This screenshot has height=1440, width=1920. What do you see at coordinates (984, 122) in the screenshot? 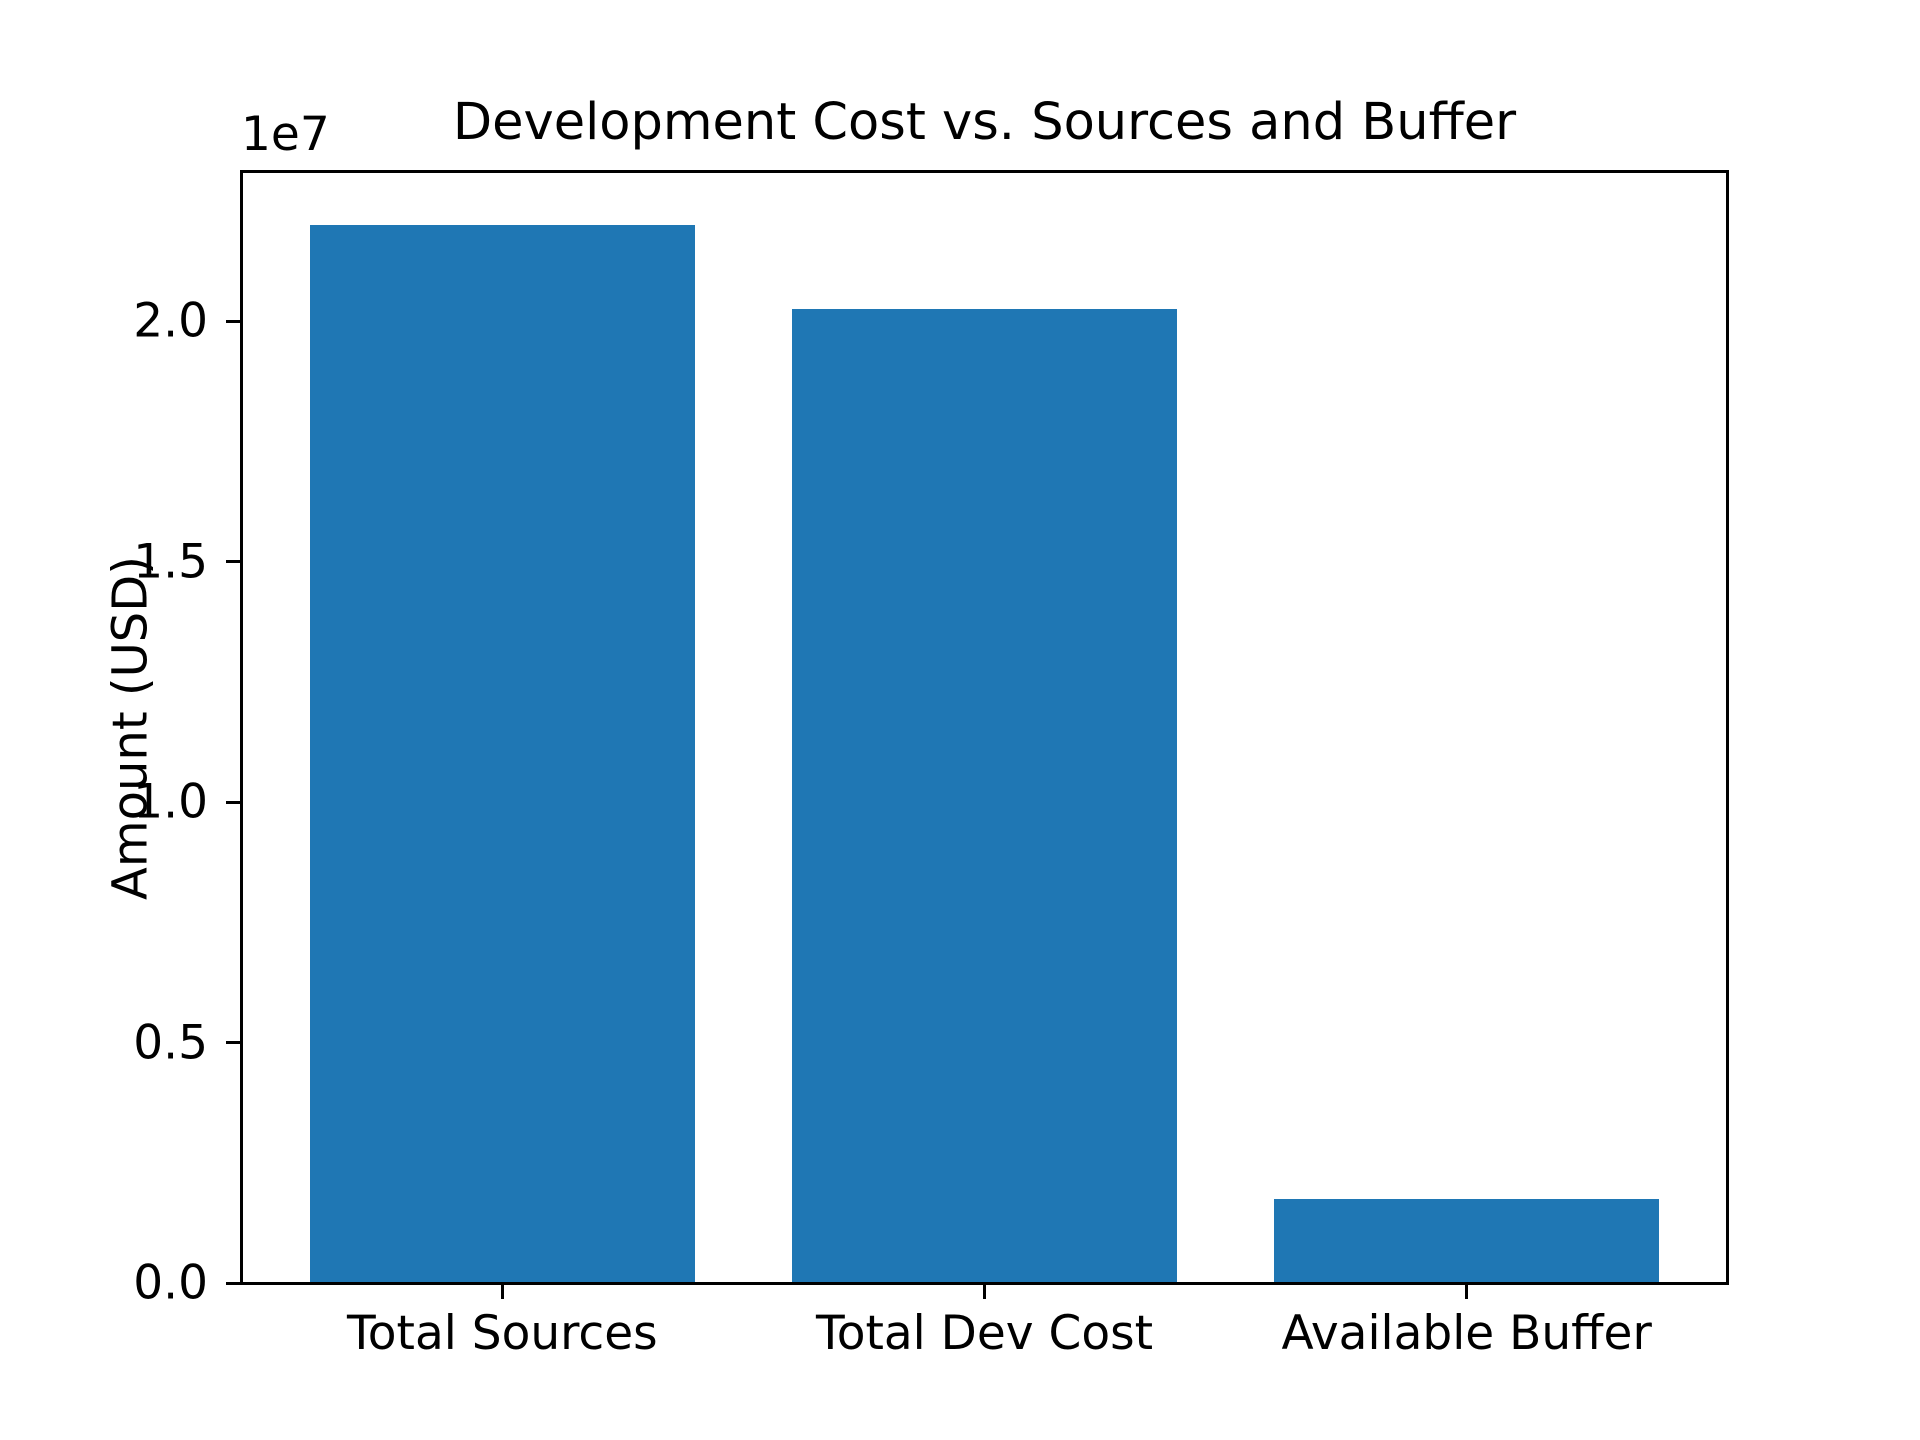
I see `chart-title: Development Cost vs. Sources and Buffer` at bounding box center [984, 122].